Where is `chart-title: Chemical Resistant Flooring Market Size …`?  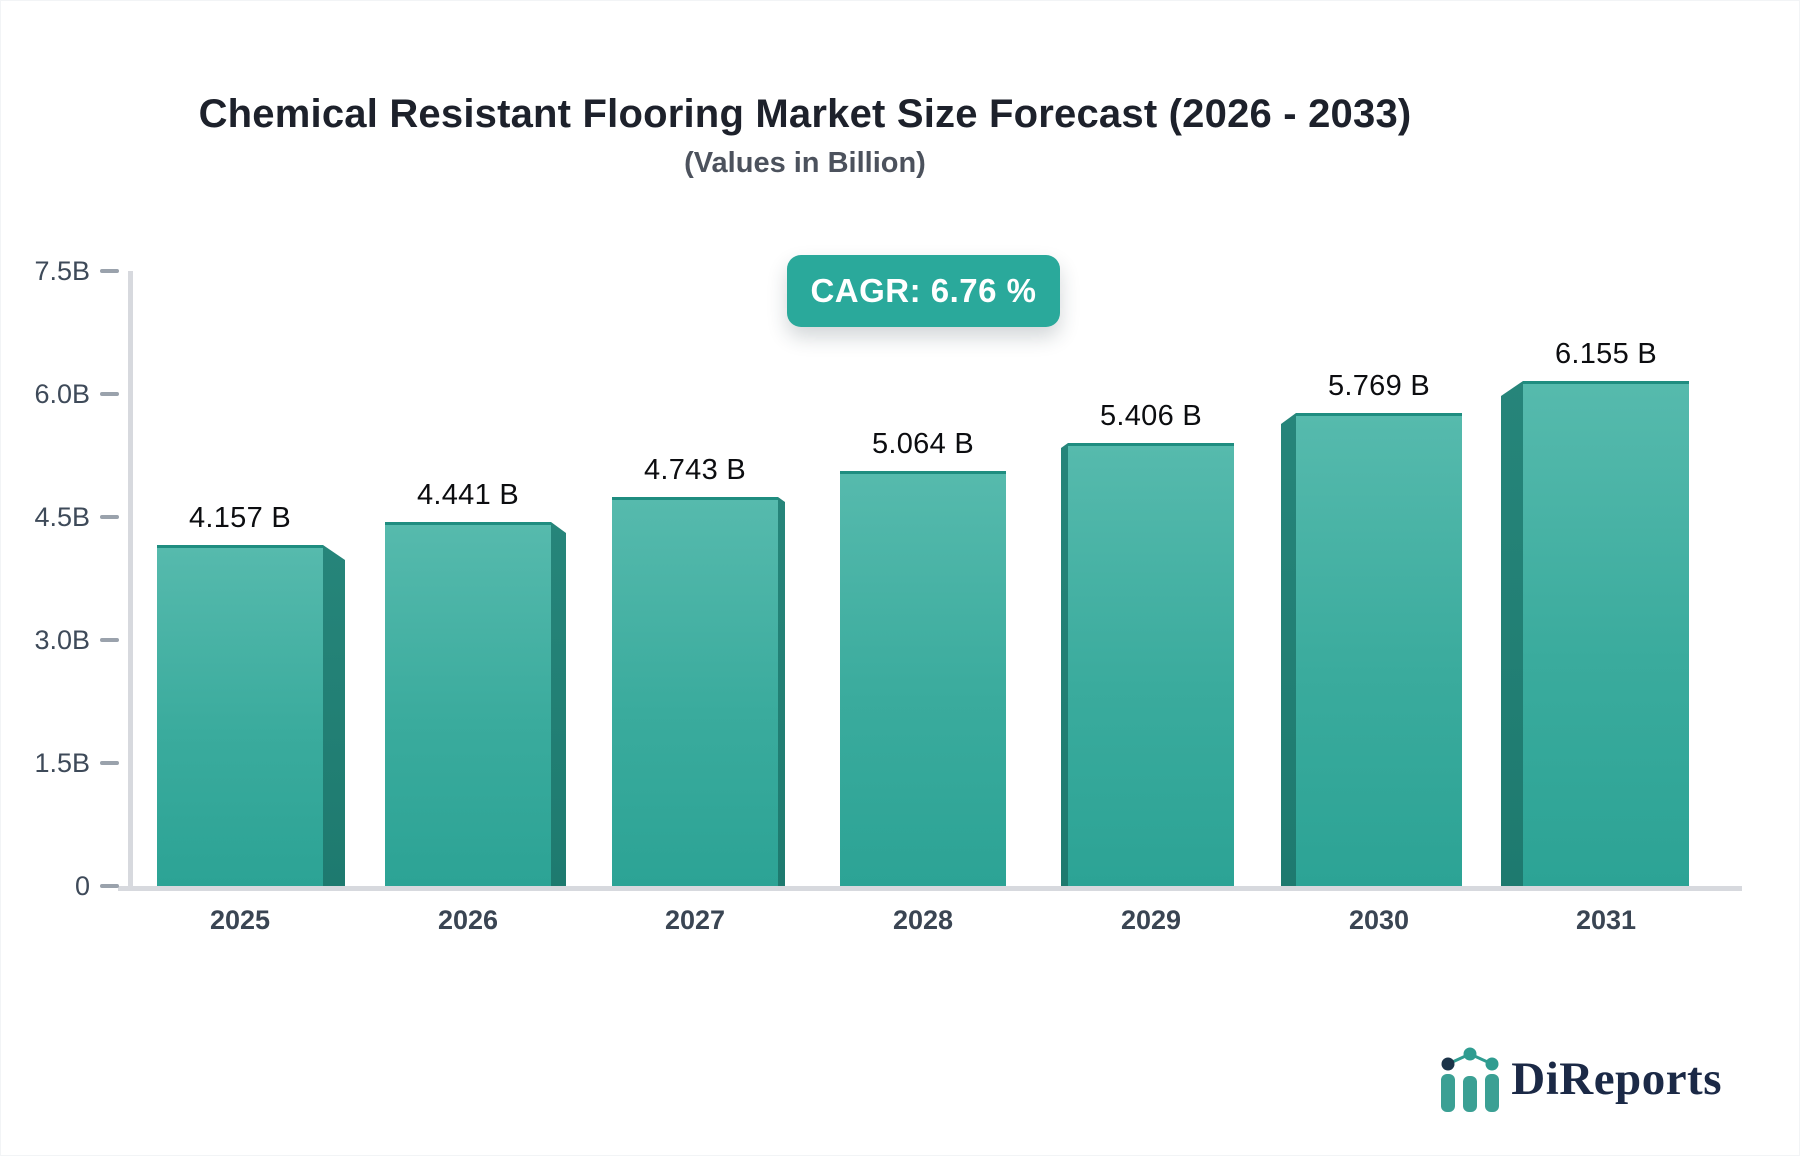
chart-title: Chemical Resistant Flooring Market Size … is located at coordinates (805, 114).